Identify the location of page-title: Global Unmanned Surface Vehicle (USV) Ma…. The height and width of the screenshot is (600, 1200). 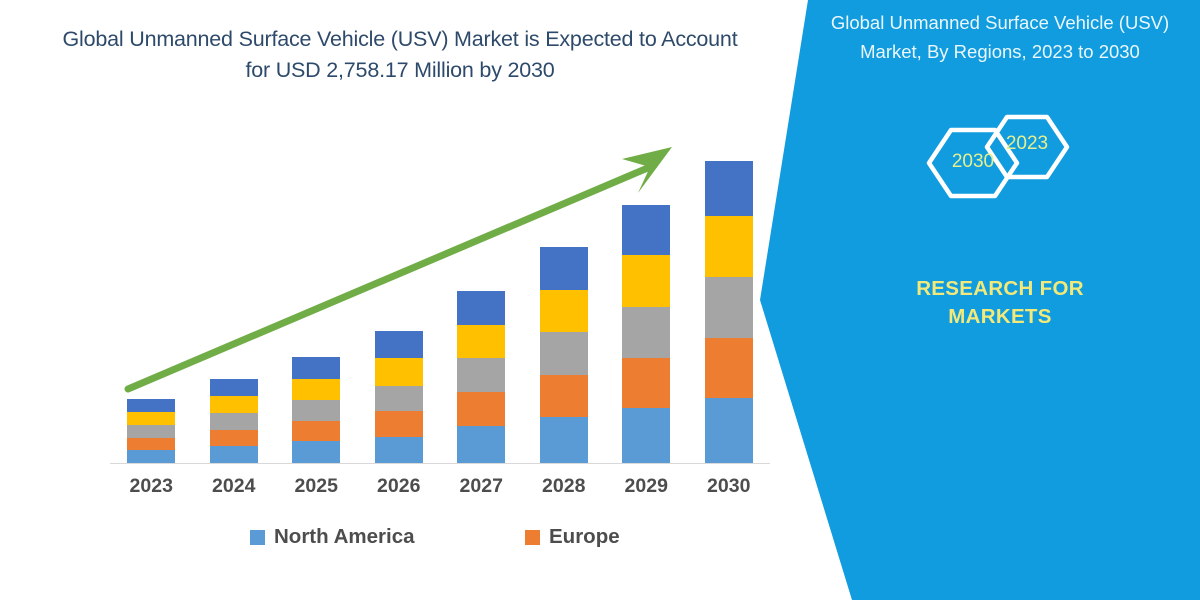
(400, 54).